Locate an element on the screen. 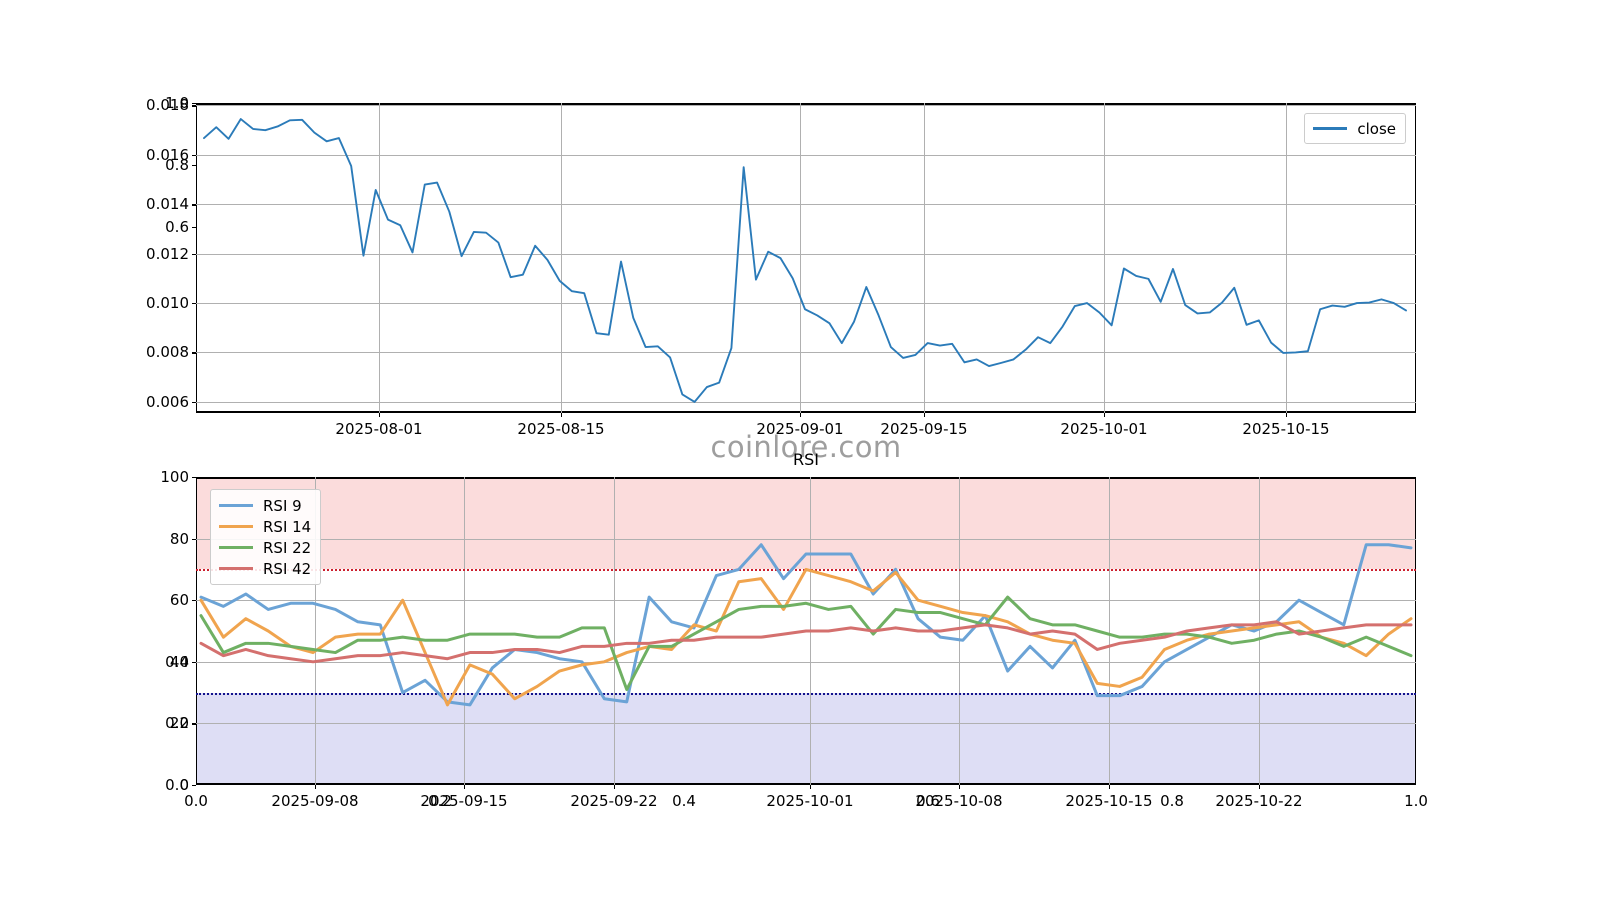  price-gridline-0.016 is located at coordinates (806, 155).